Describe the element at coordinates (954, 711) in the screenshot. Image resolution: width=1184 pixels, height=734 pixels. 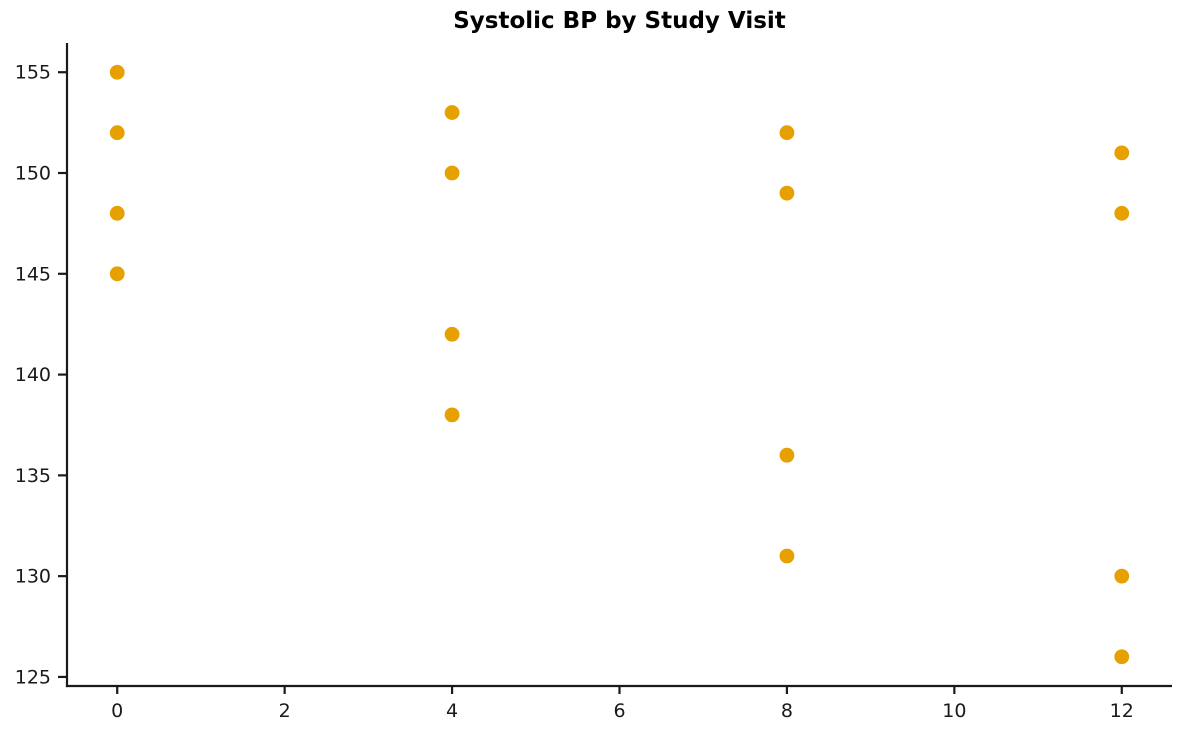
I see `x-tick-label: 10` at that location.